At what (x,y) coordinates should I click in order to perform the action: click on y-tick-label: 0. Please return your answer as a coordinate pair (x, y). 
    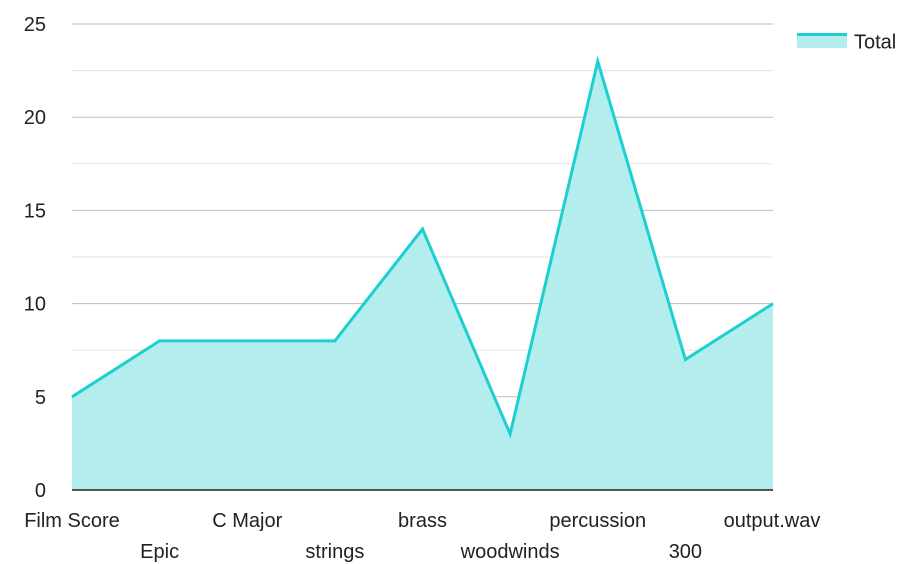
    Looking at the image, I should click on (40, 491).